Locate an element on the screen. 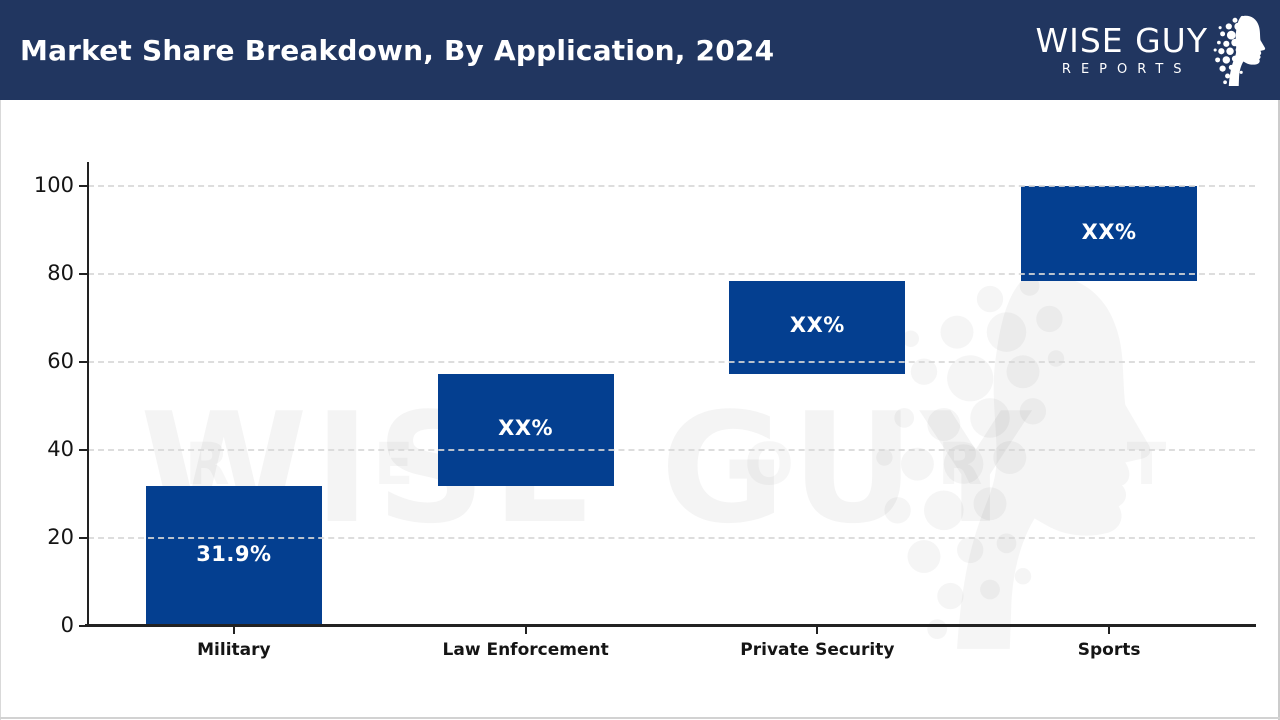  y-tick-label: 60 is located at coordinates (60, 361).